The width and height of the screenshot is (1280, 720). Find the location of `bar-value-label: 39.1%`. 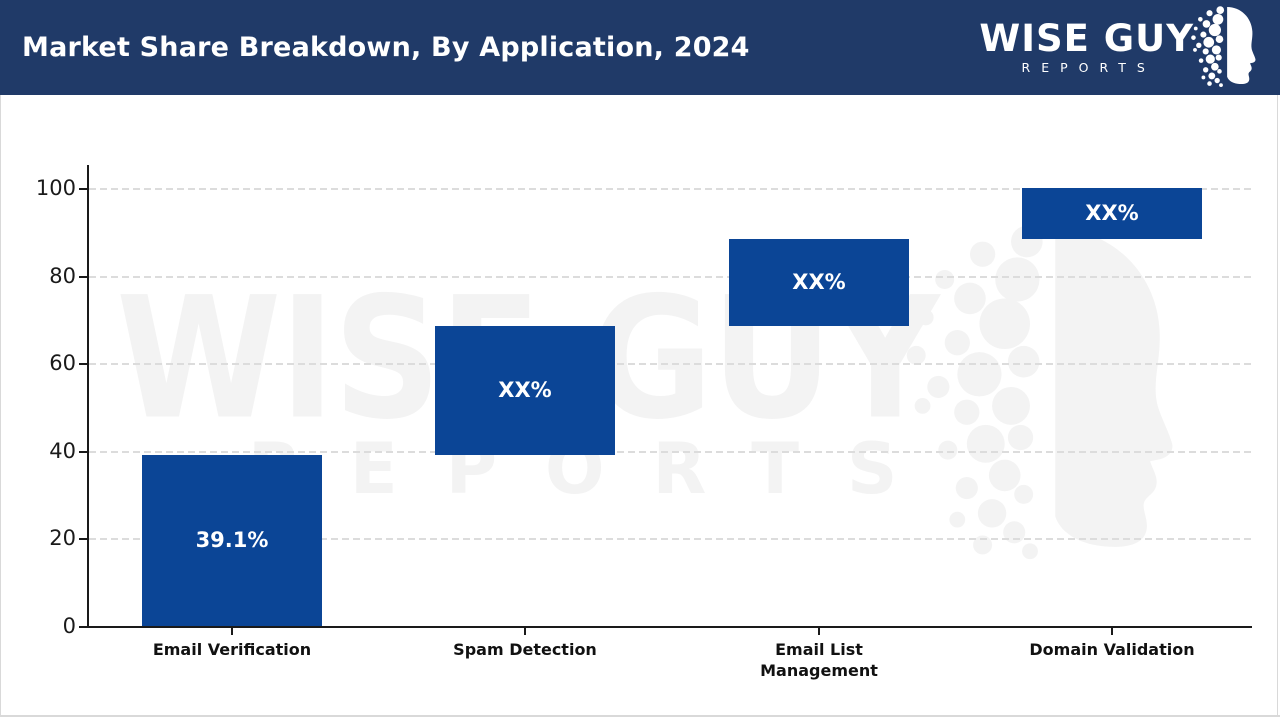

bar-value-label: 39.1% is located at coordinates (232, 540).